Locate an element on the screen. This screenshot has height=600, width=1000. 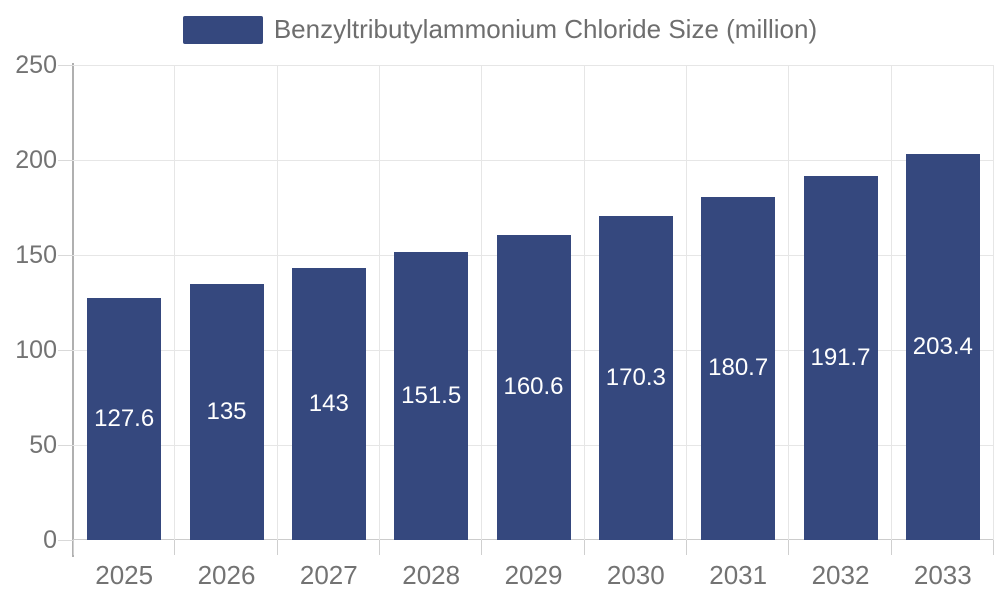
x-axis-tick-label-2025: 2025 is located at coordinates (124, 575).